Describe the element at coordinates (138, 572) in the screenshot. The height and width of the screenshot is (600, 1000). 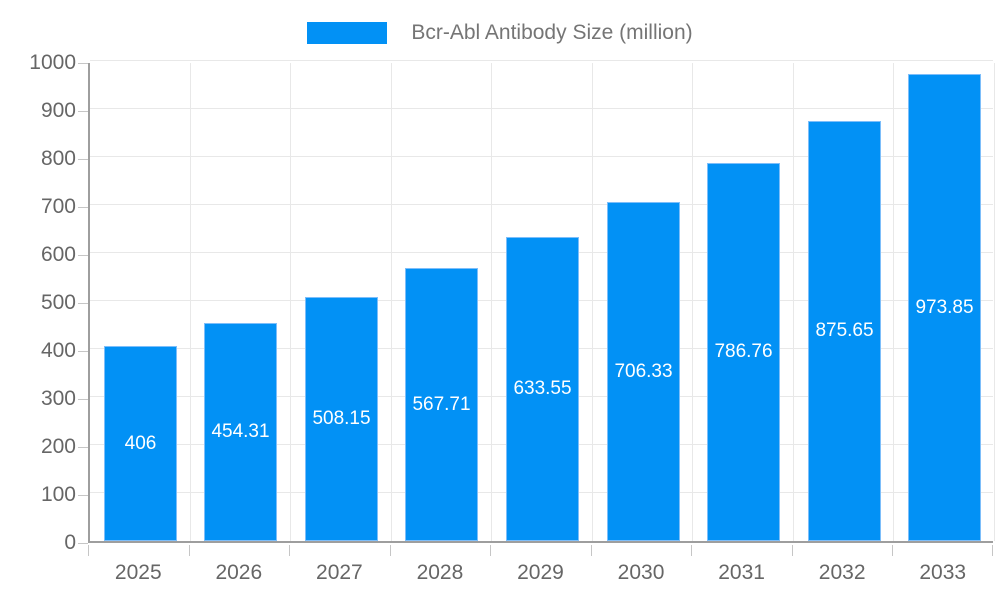
I see `x-axis-label-2025: 2025` at that location.